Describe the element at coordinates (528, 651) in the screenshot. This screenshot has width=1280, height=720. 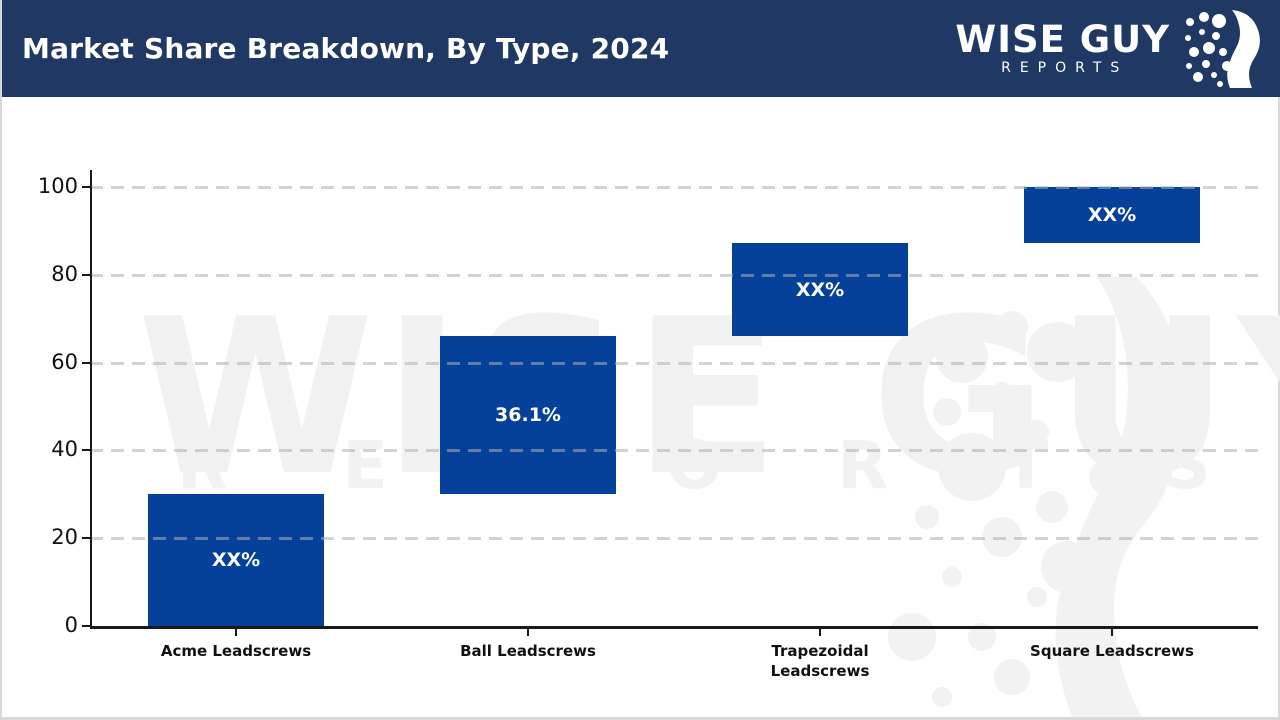
I see `x-axis-category-label: Ball Leadscrews` at that location.